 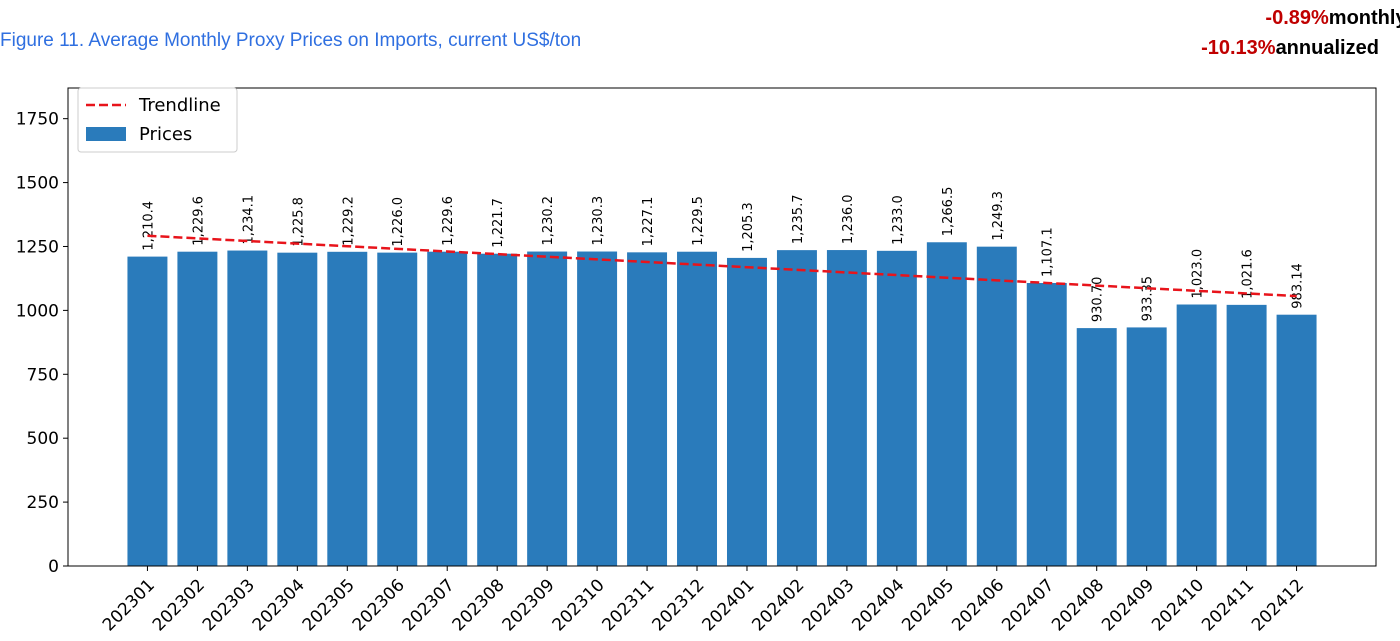 What do you see at coordinates (498, 223) in the screenshot?
I see `data-label: 1,221.7` at bounding box center [498, 223].